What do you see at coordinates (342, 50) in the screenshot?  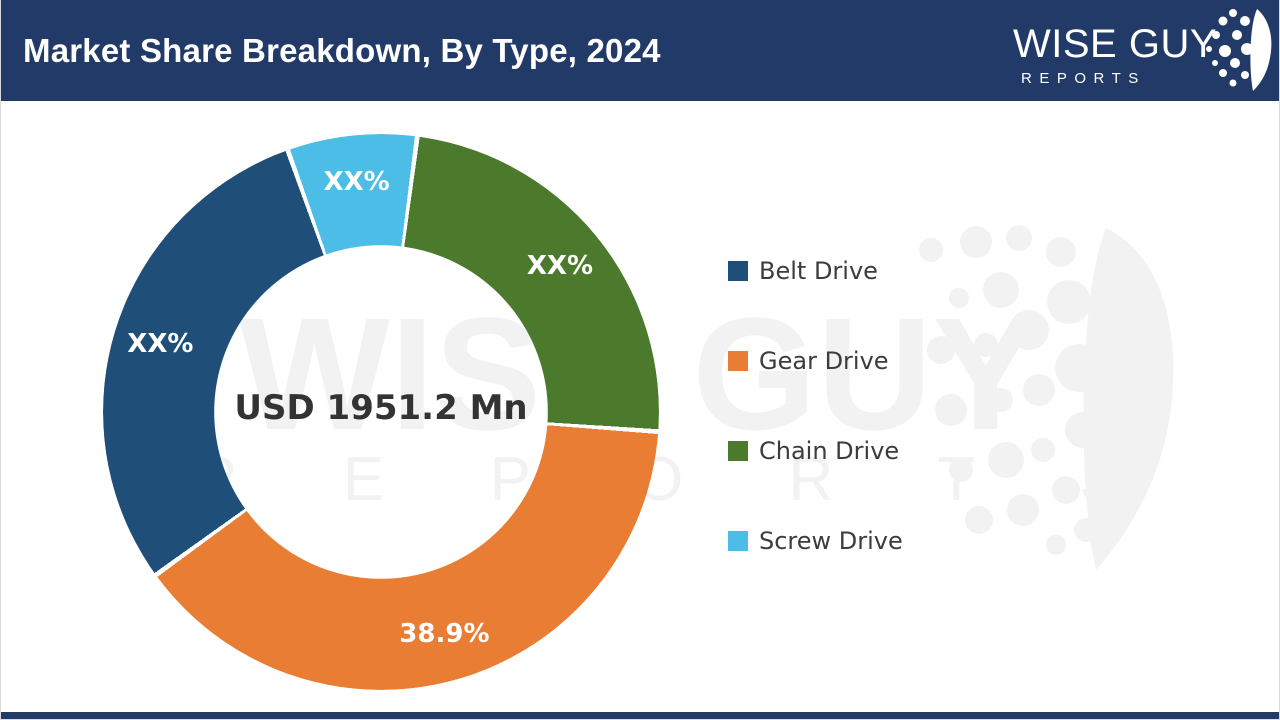 I see `page-title: Market Share Breakdown, By Type, 2024` at bounding box center [342, 50].